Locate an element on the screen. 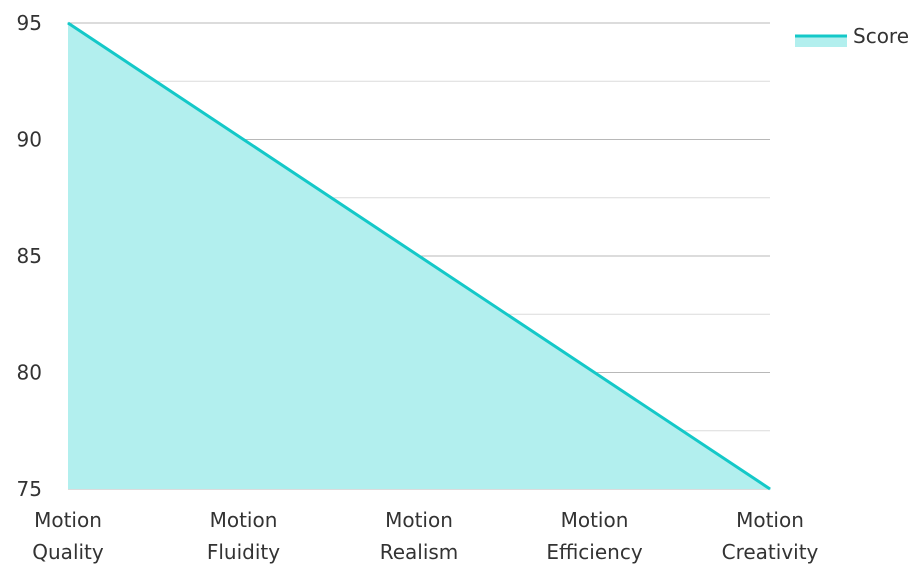  y-tick-label: 75 is located at coordinates (29, 489).